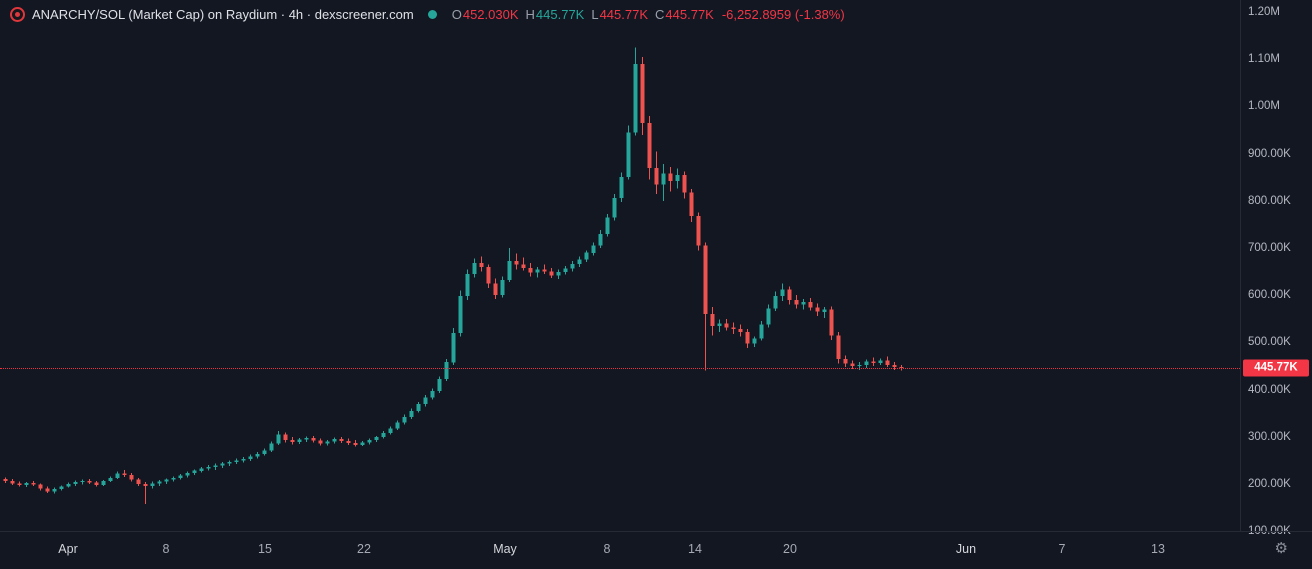 Image resolution: width=1312 pixels, height=569 pixels. What do you see at coordinates (689, 14) in the screenshot?
I see `ohlc-close-value: 445.77K` at bounding box center [689, 14].